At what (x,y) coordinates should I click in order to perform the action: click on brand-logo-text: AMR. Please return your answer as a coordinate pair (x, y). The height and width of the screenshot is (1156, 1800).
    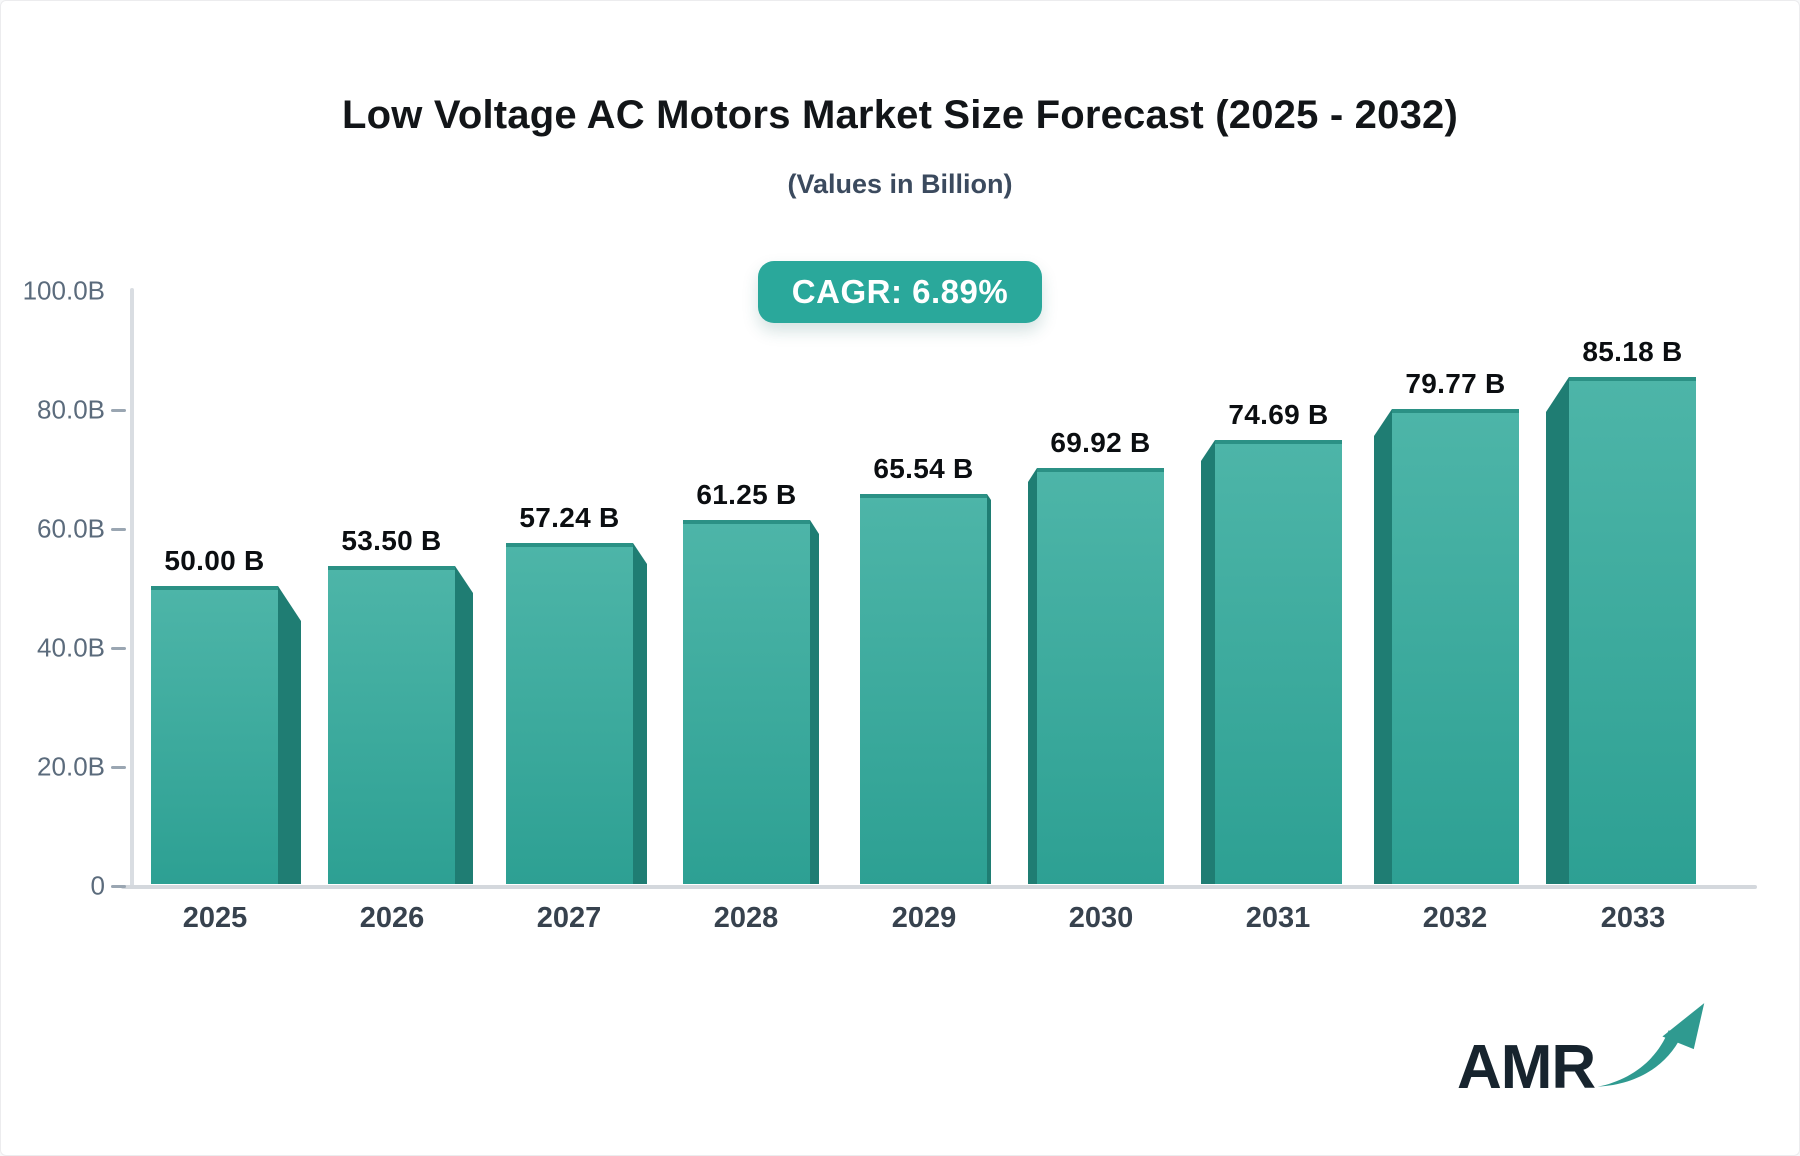
    Looking at the image, I should click on (1526, 1067).